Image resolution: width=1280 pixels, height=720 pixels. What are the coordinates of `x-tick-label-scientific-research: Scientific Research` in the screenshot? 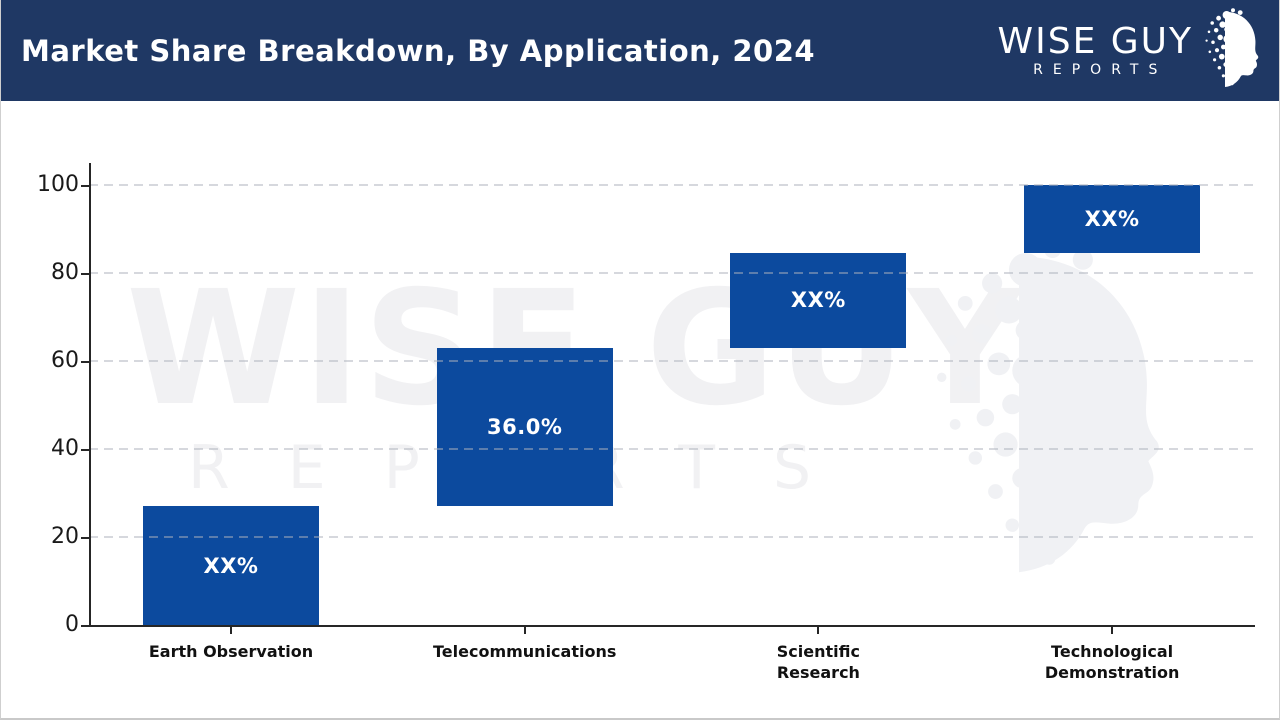 It's located at (818, 662).